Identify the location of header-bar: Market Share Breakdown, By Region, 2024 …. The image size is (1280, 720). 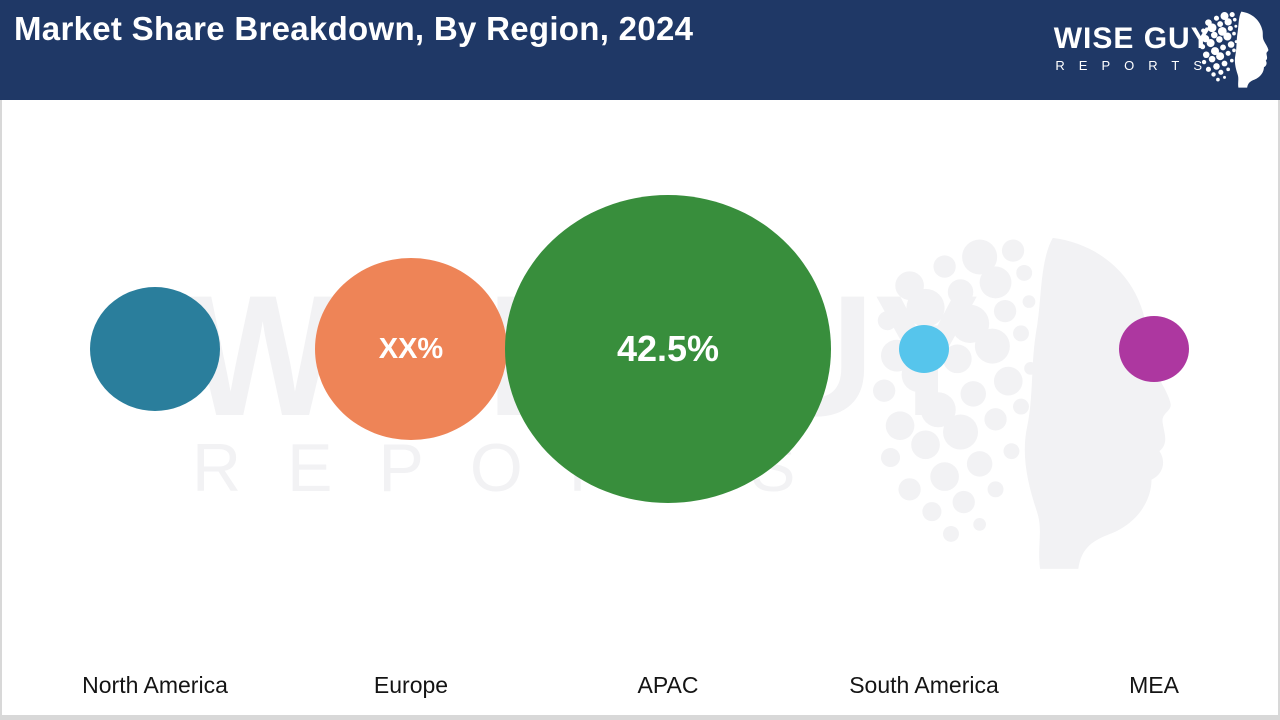
(640, 50).